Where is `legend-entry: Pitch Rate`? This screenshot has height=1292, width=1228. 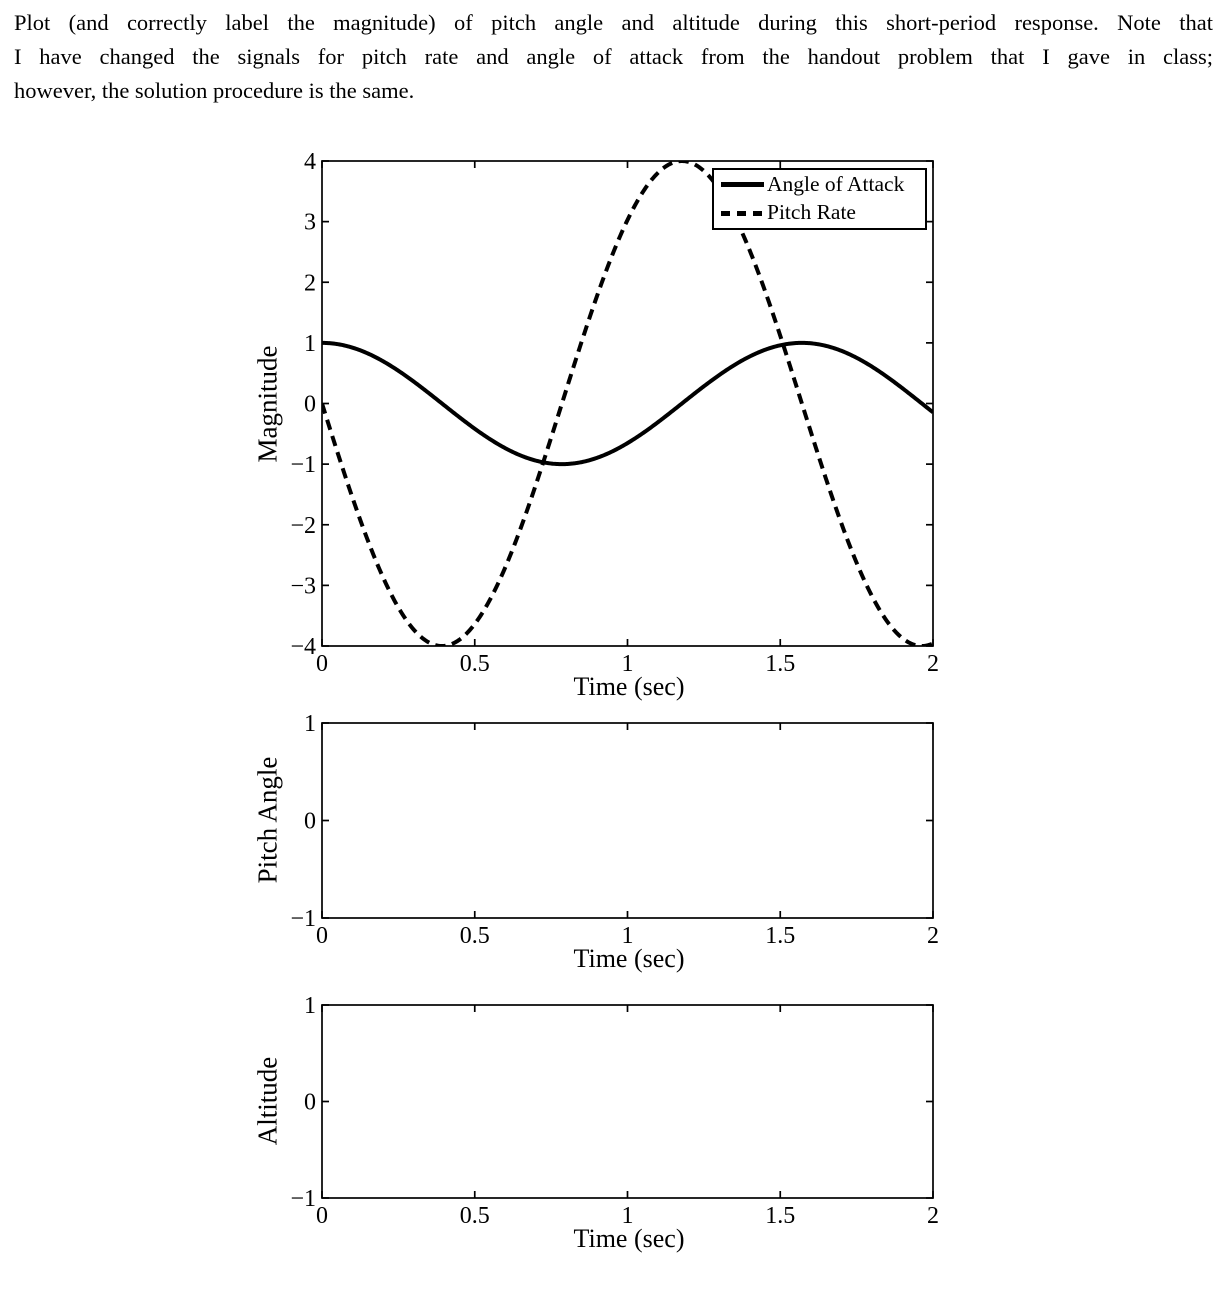
legend-entry: Pitch Rate is located at coordinates (823, 213).